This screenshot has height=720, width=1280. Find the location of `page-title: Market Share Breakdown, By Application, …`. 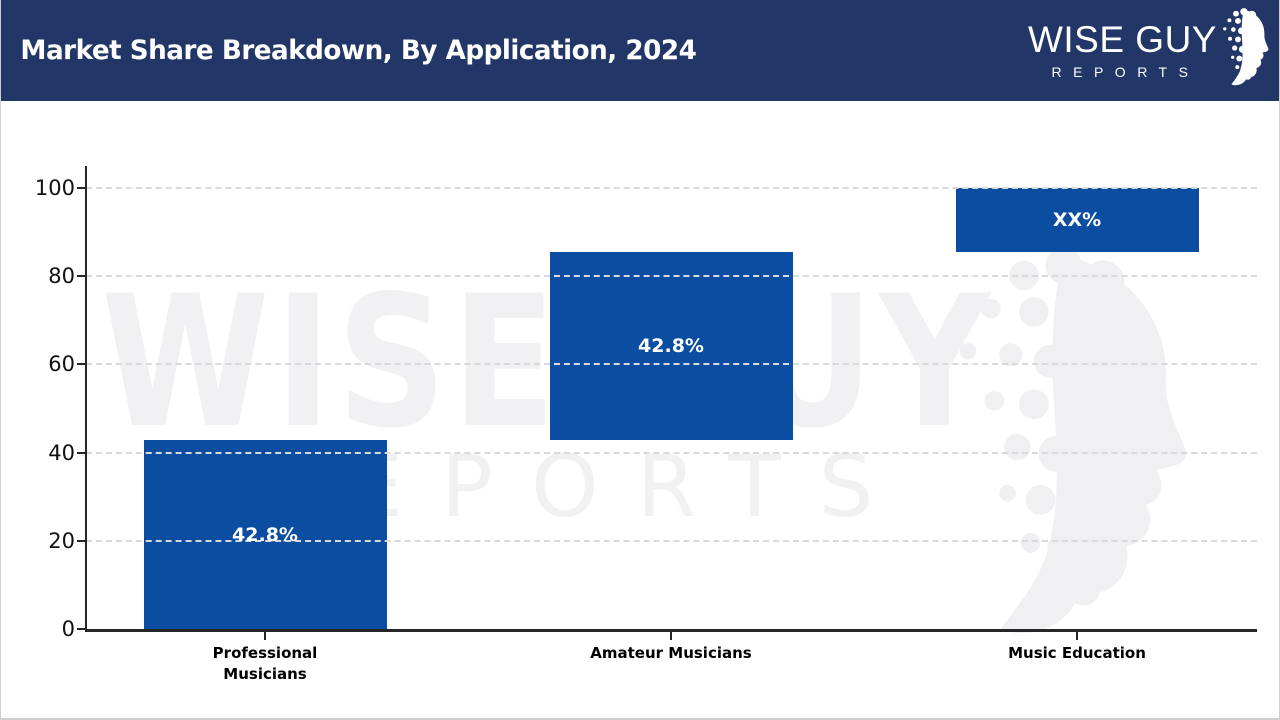

page-title: Market Share Breakdown, By Application, … is located at coordinates (358, 50).